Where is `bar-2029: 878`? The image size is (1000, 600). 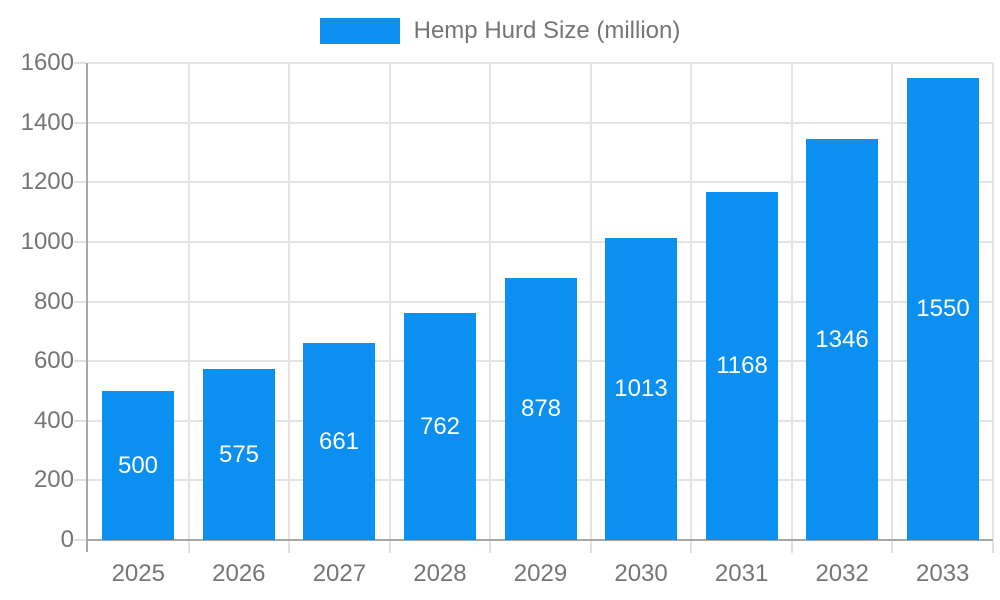 bar-2029: 878 is located at coordinates (541, 409).